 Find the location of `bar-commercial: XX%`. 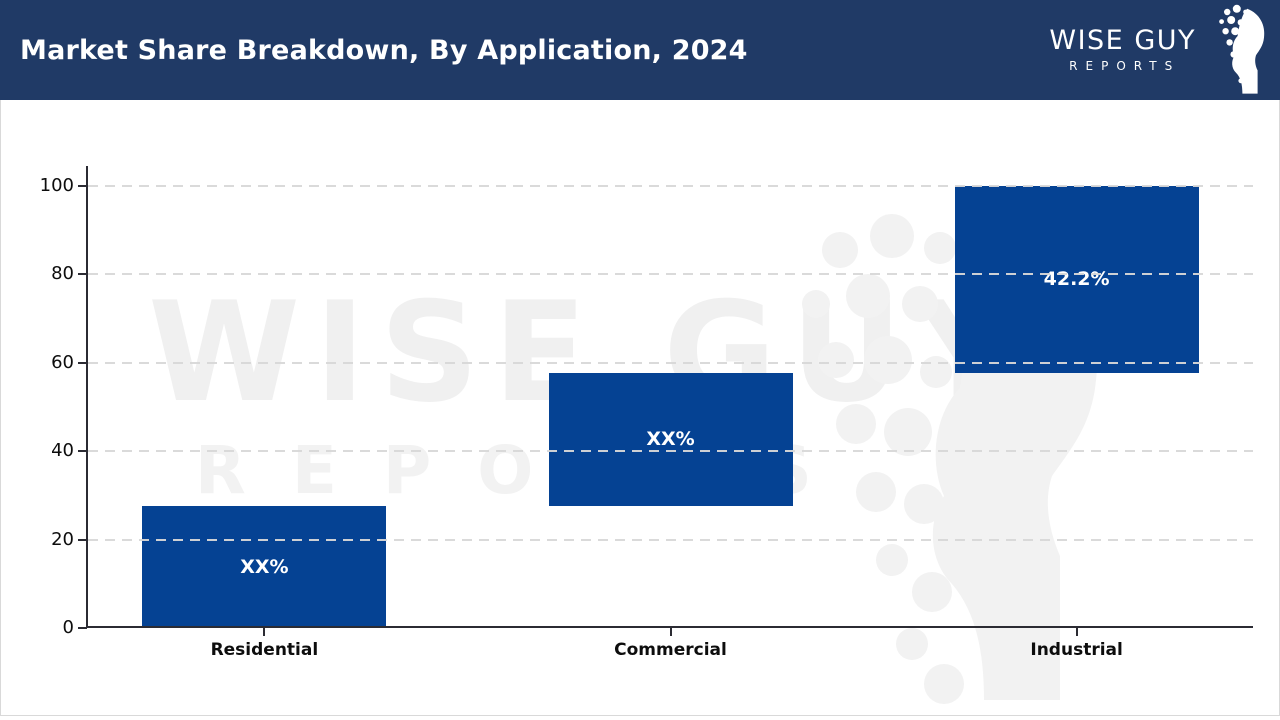

bar-commercial: XX% is located at coordinates (670, 439).